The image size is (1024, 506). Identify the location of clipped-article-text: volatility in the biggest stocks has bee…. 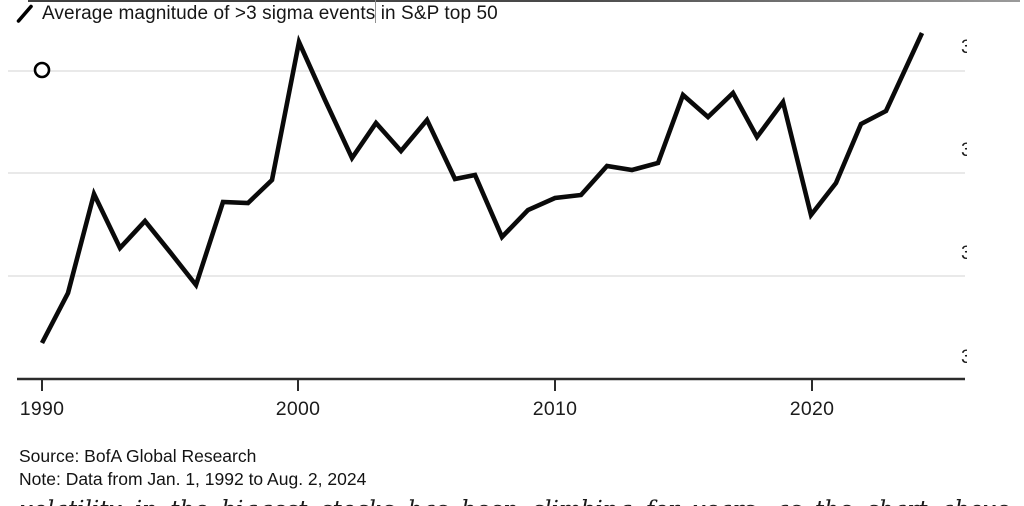
(515, 500).